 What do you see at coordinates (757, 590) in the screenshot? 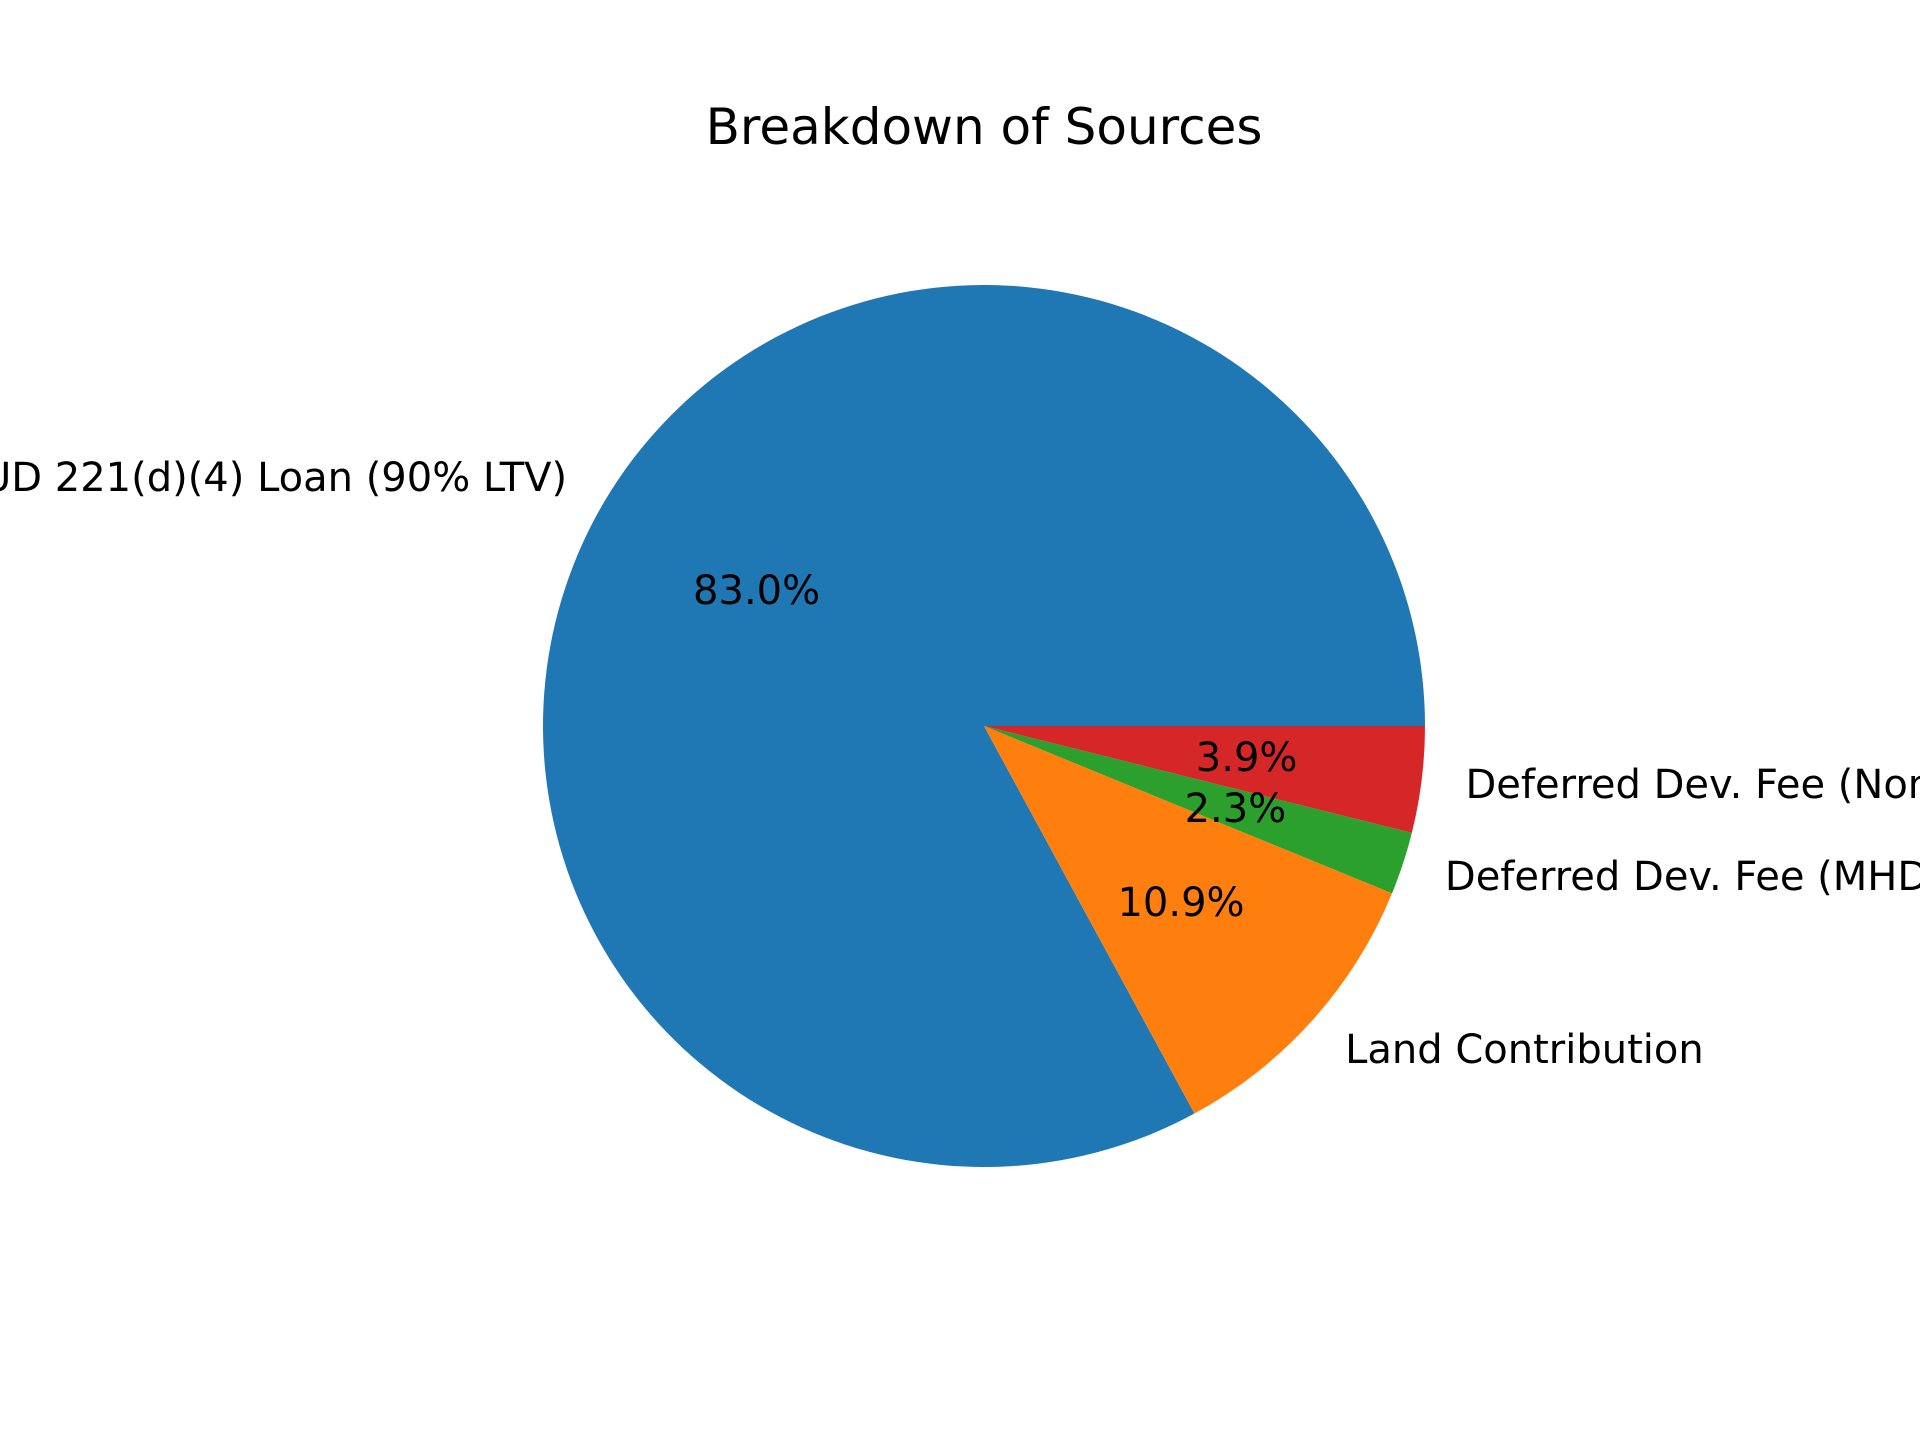
I see `pct-label-1: 83.0%` at bounding box center [757, 590].